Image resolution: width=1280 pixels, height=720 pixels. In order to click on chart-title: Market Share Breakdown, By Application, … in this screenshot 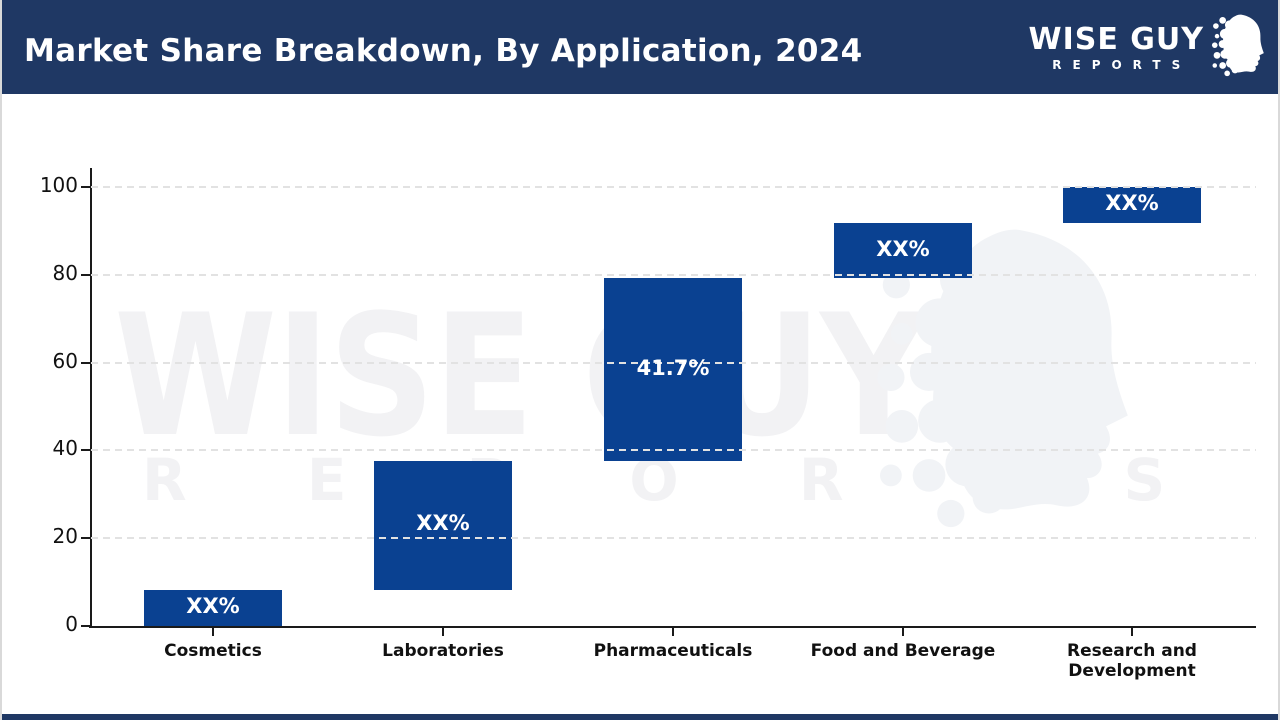, I will do `click(443, 51)`.